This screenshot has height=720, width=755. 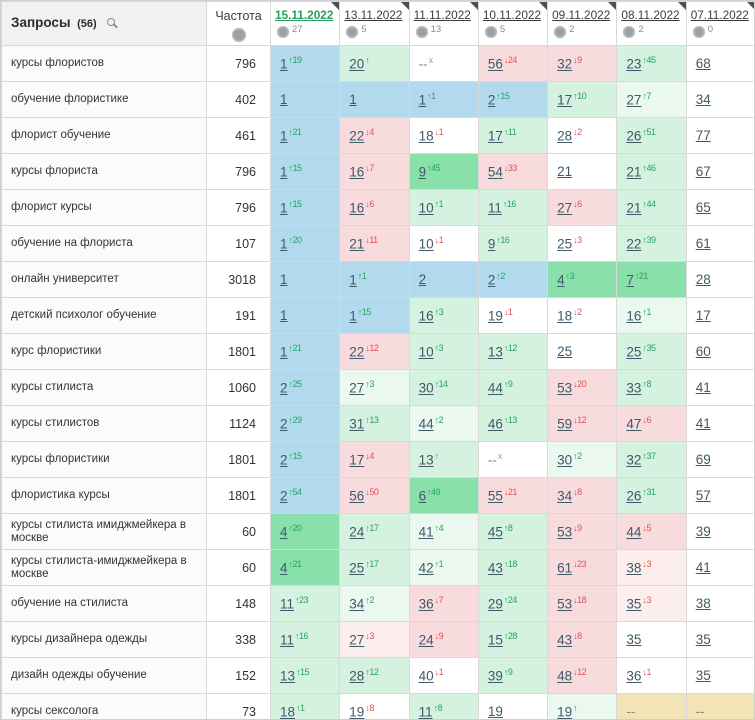 I want to click on position-value: 34, so click(x=565, y=496).